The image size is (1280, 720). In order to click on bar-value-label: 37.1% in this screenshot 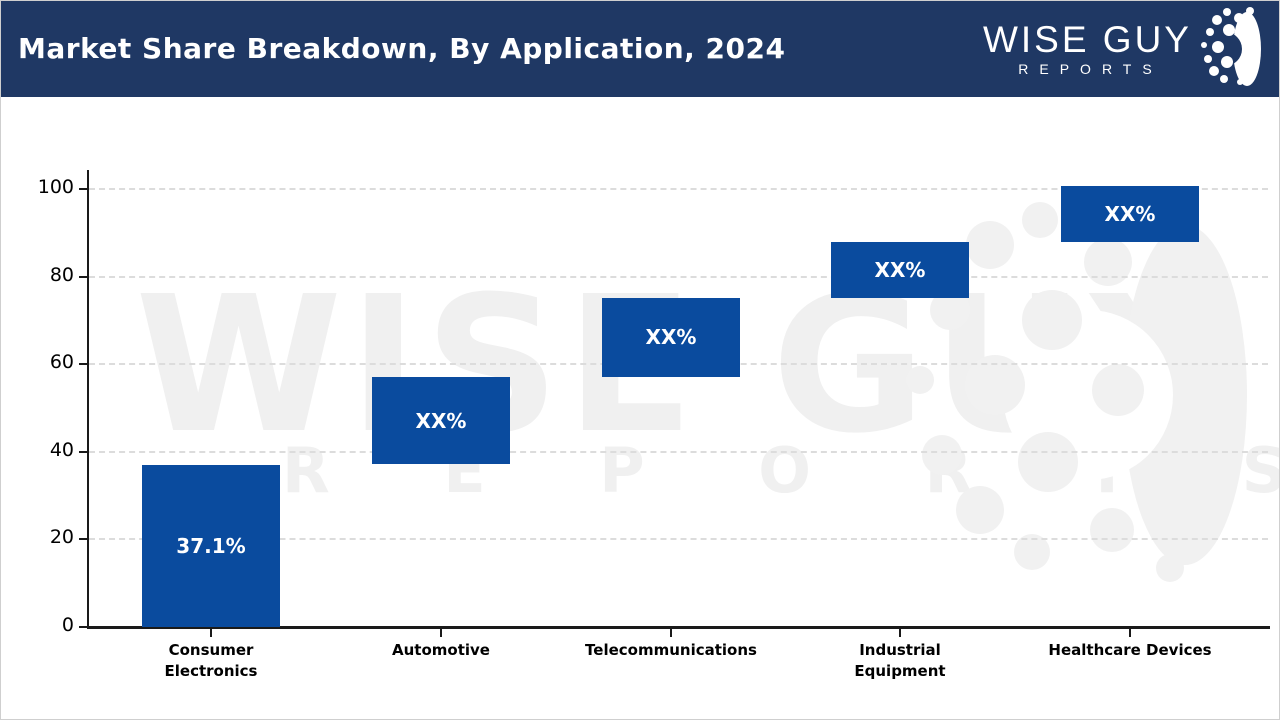, I will do `click(211, 545)`.